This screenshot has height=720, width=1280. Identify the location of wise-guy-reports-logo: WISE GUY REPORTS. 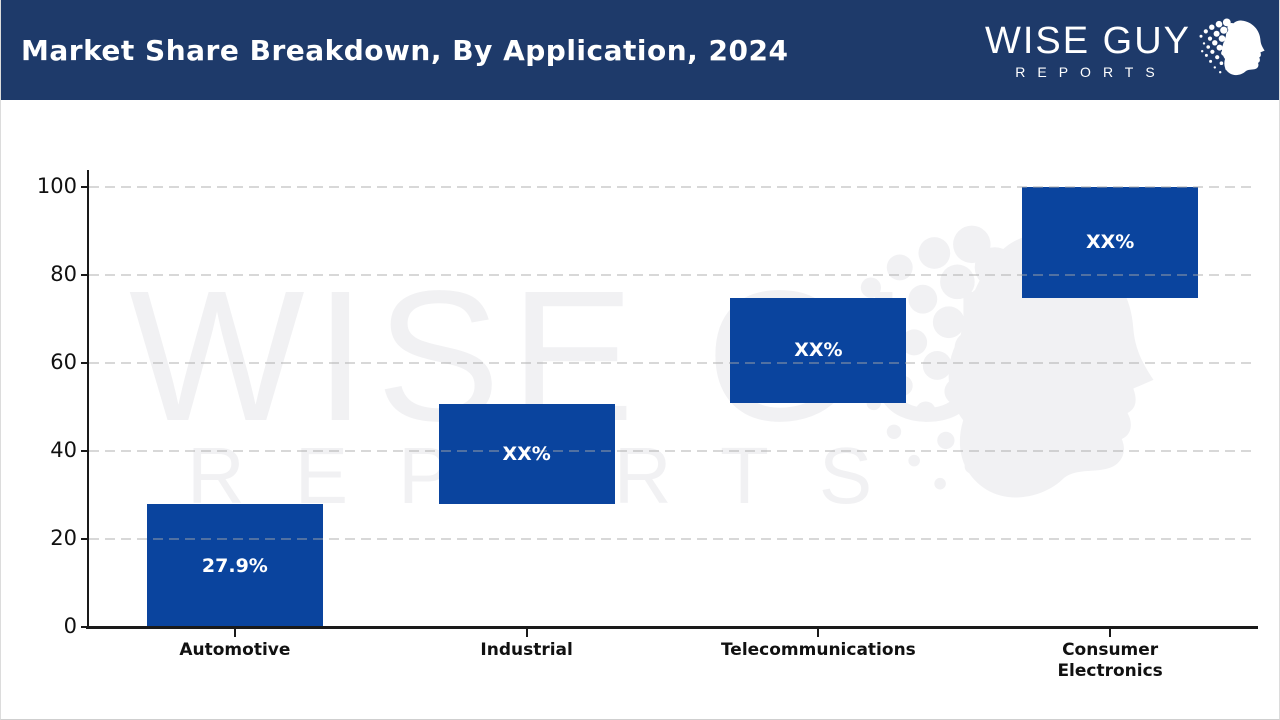
(1126, 50).